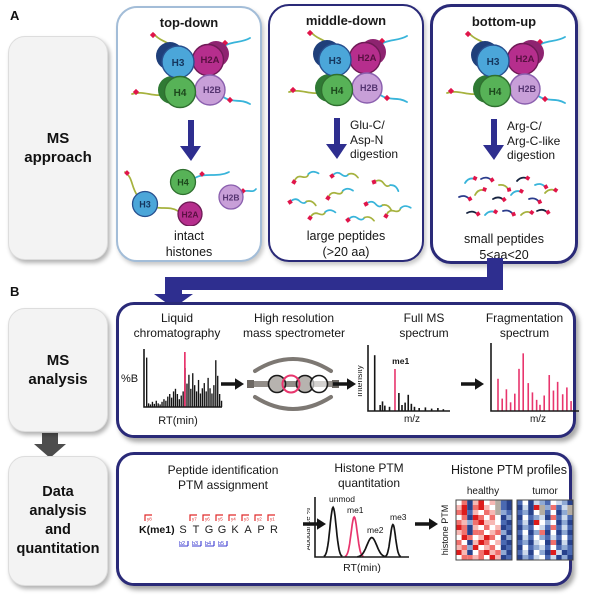 This screenshot has height=606, width=600. What do you see at coordinates (195, 544) in the screenshot?
I see `svg-text: b3` at bounding box center [195, 544].